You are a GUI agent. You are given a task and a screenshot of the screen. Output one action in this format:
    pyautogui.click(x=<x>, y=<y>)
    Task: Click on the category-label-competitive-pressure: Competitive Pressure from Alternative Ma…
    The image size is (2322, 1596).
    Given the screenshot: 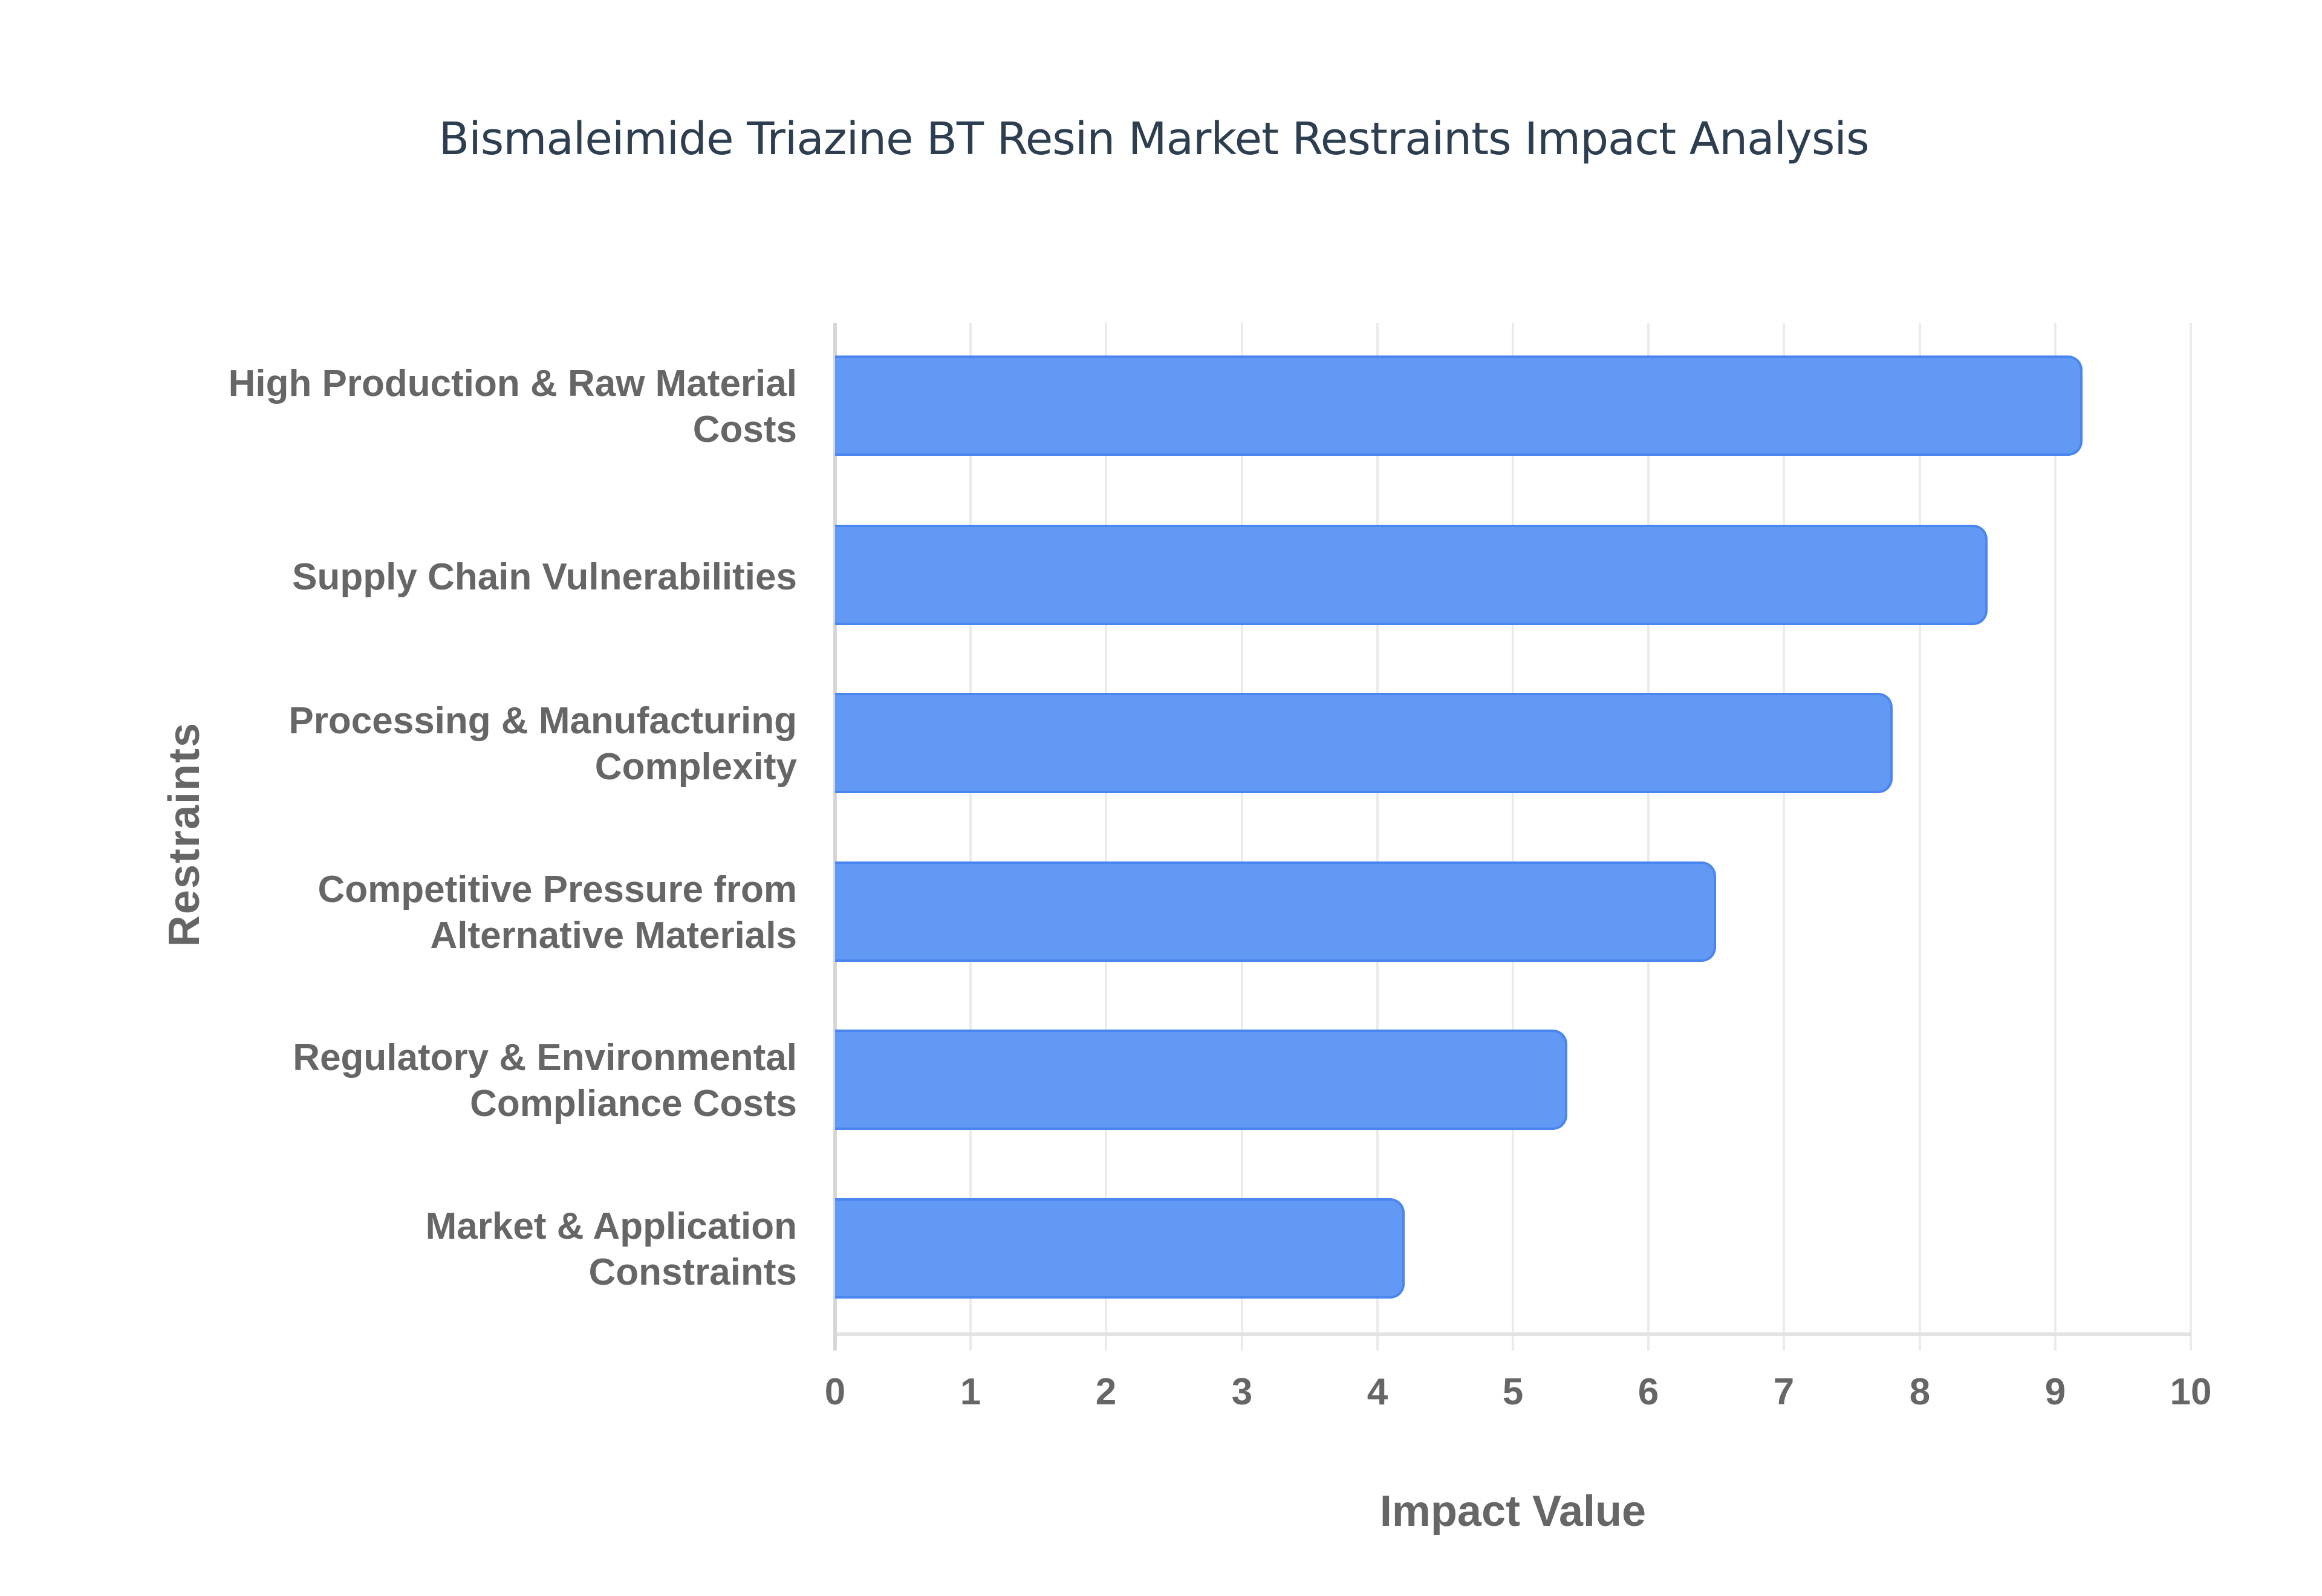 What is the action you would take?
    pyautogui.click(x=494, y=913)
    